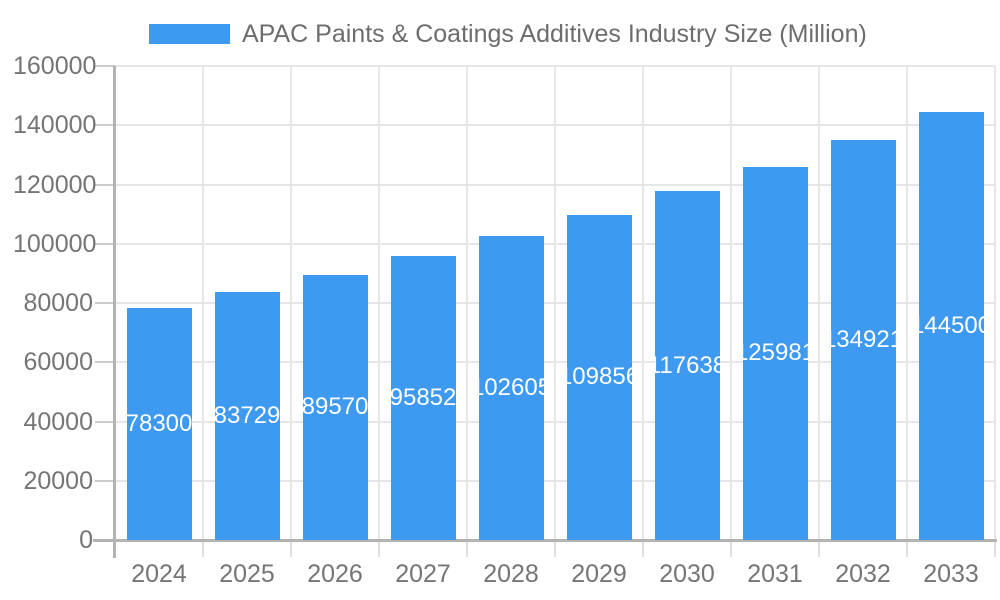 This screenshot has width=1000, height=600. What do you see at coordinates (951, 574) in the screenshot?
I see `x-tick-label: 2033` at bounding box center [951, 574].